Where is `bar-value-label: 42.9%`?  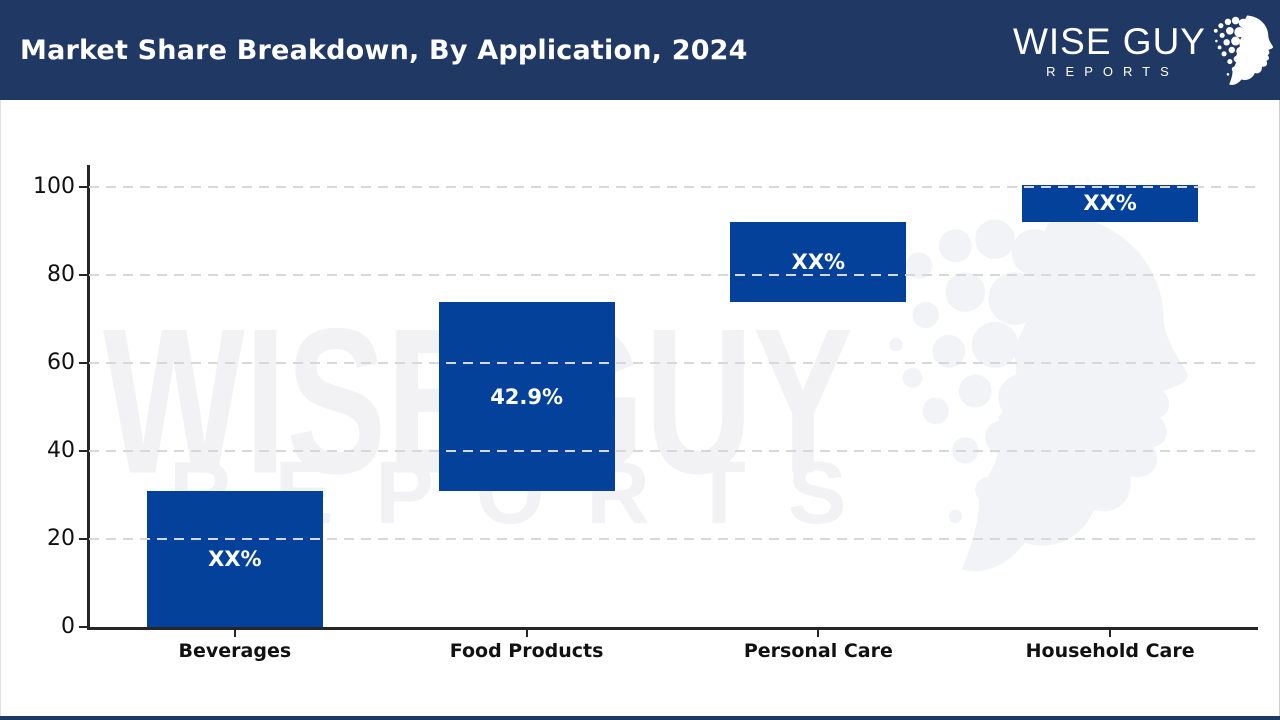 bar-value-label: 42.9% is located at coordinates (527, 396).